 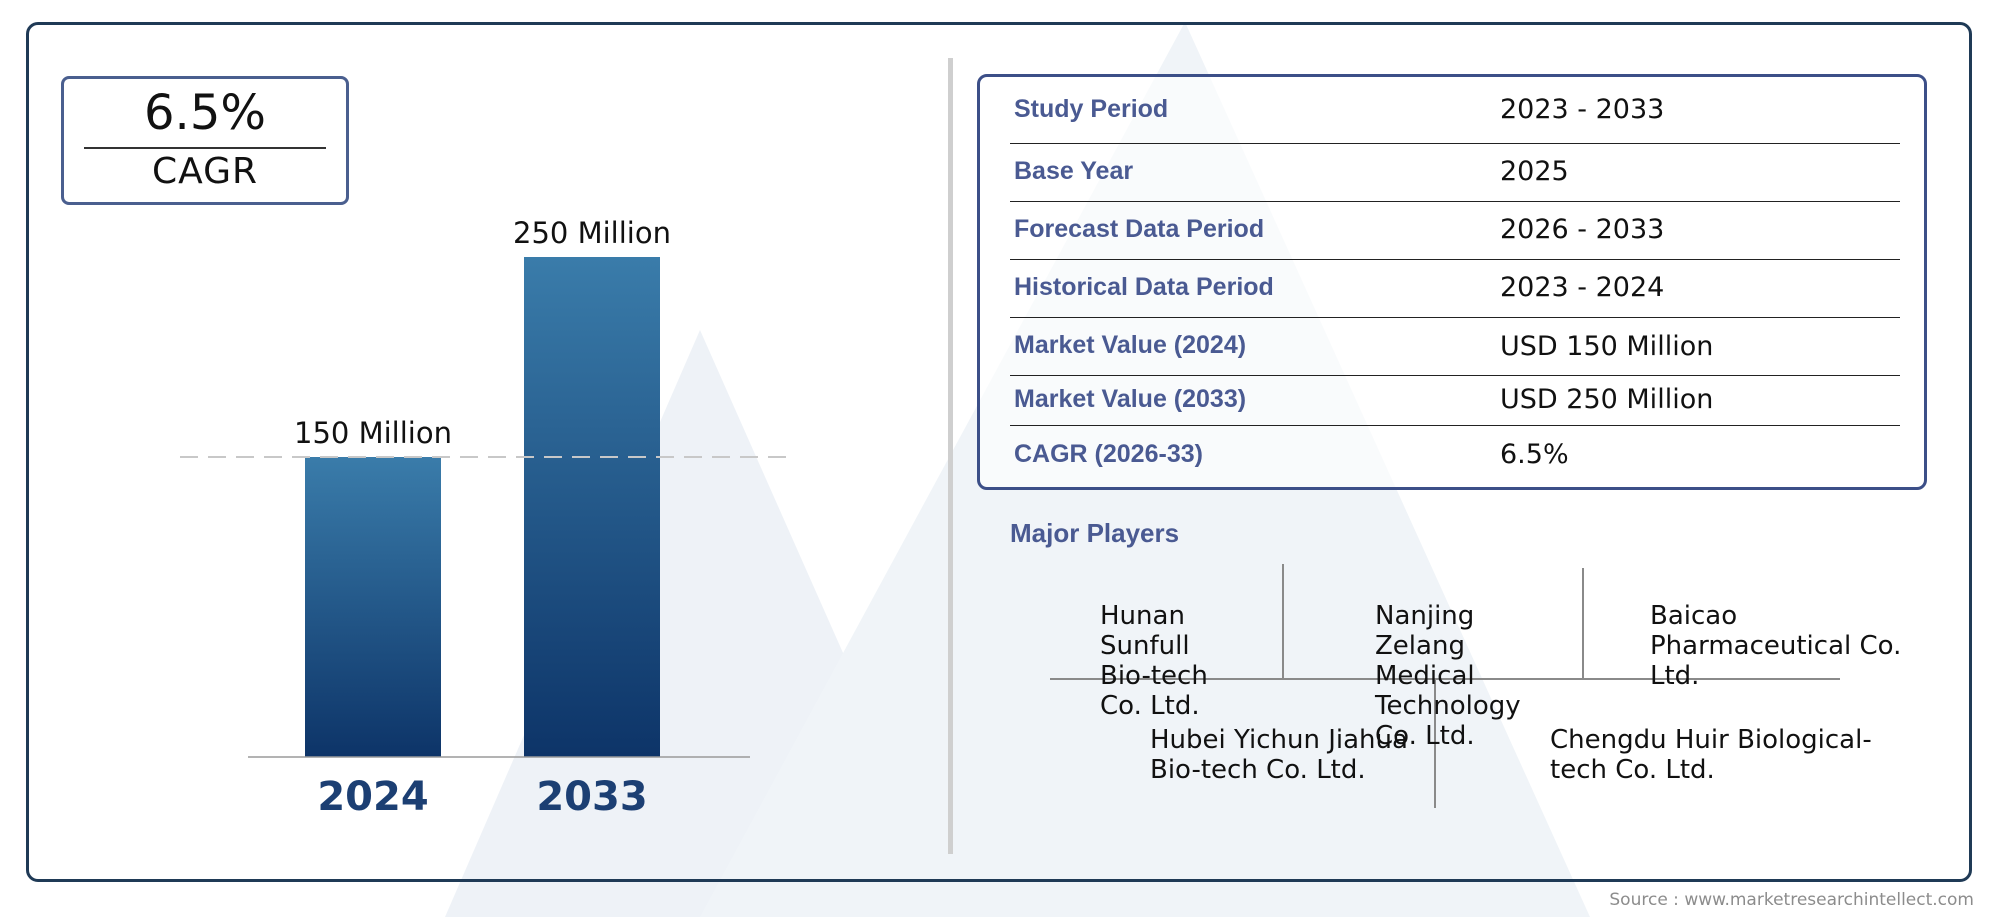 What do you see at coordinates (950, 456) in the screenshot?
I see `section-divider` at bounding box center [950, 456].